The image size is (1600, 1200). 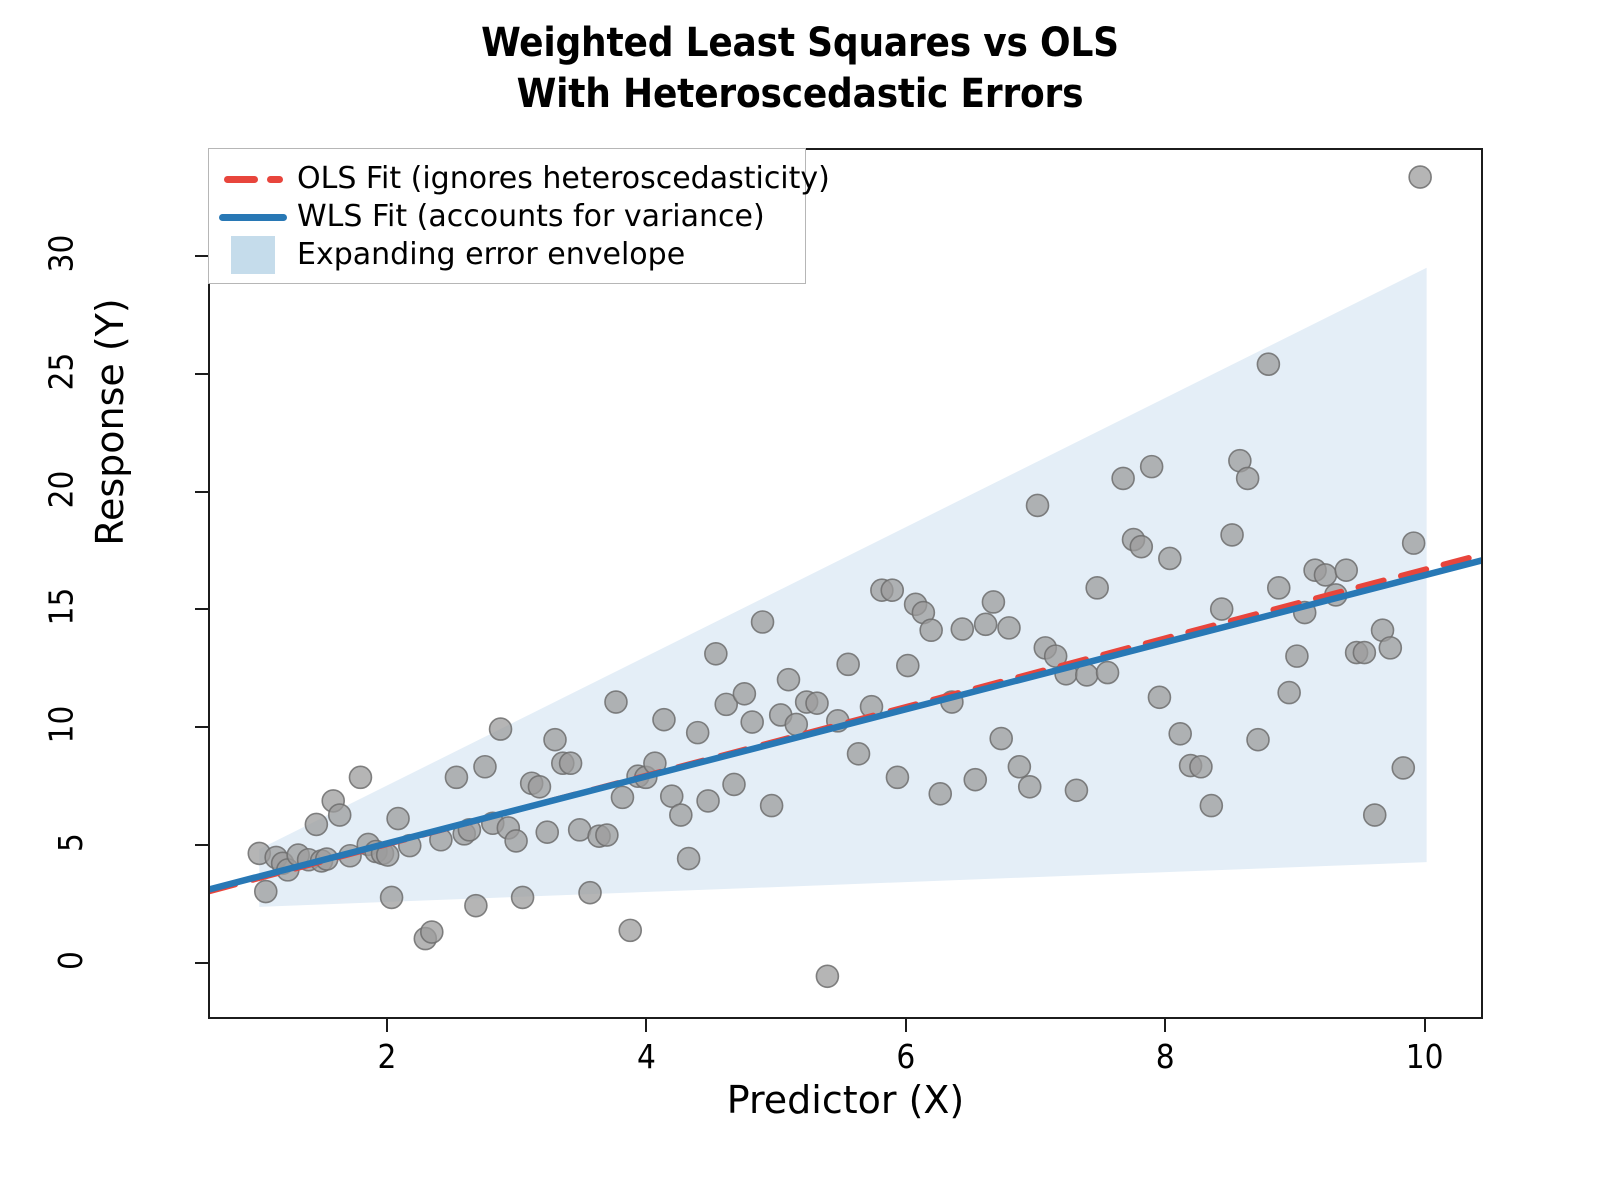 I want to click on y-tick-label: 25, so click(x=61, y=371).